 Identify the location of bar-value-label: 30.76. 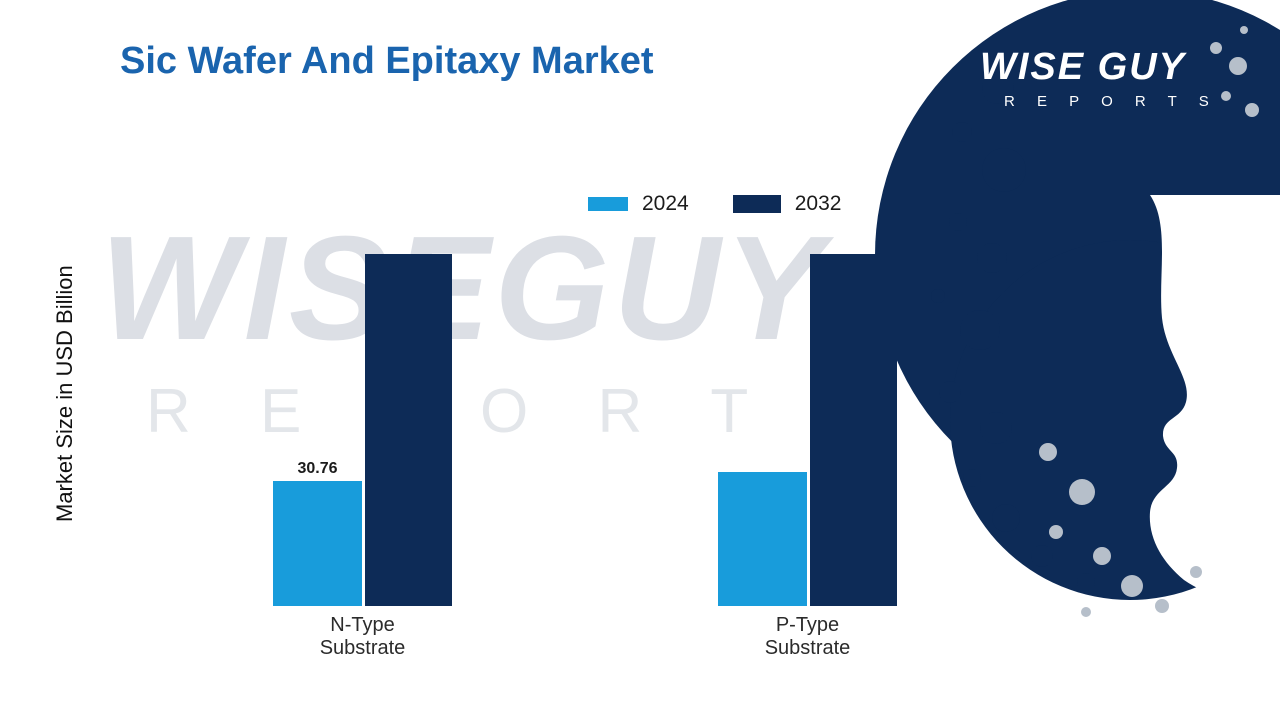
(317, 468).